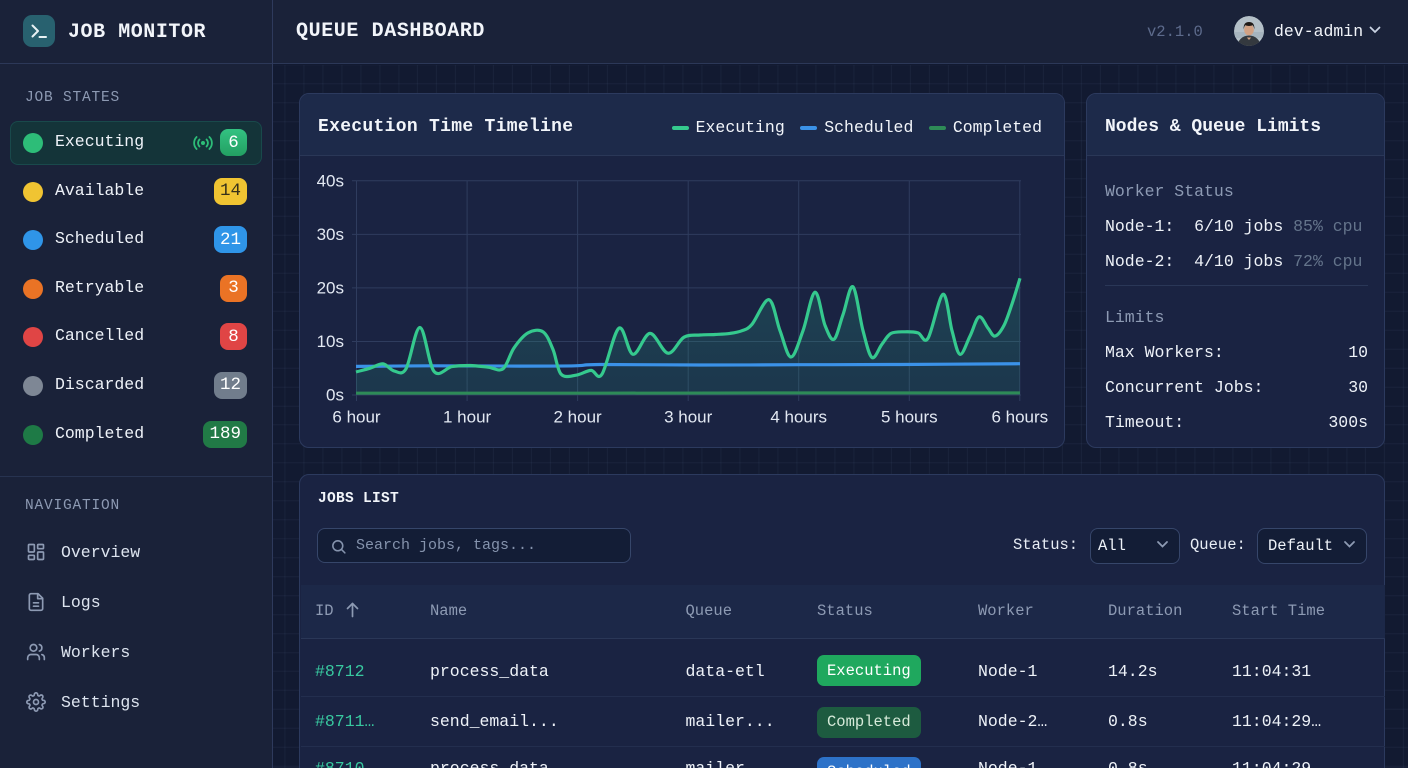  What do you see at coordinates (1019, 417) in the screenshot?
I see `svg-text: 6 hours` at bounding box center [1019, 417].